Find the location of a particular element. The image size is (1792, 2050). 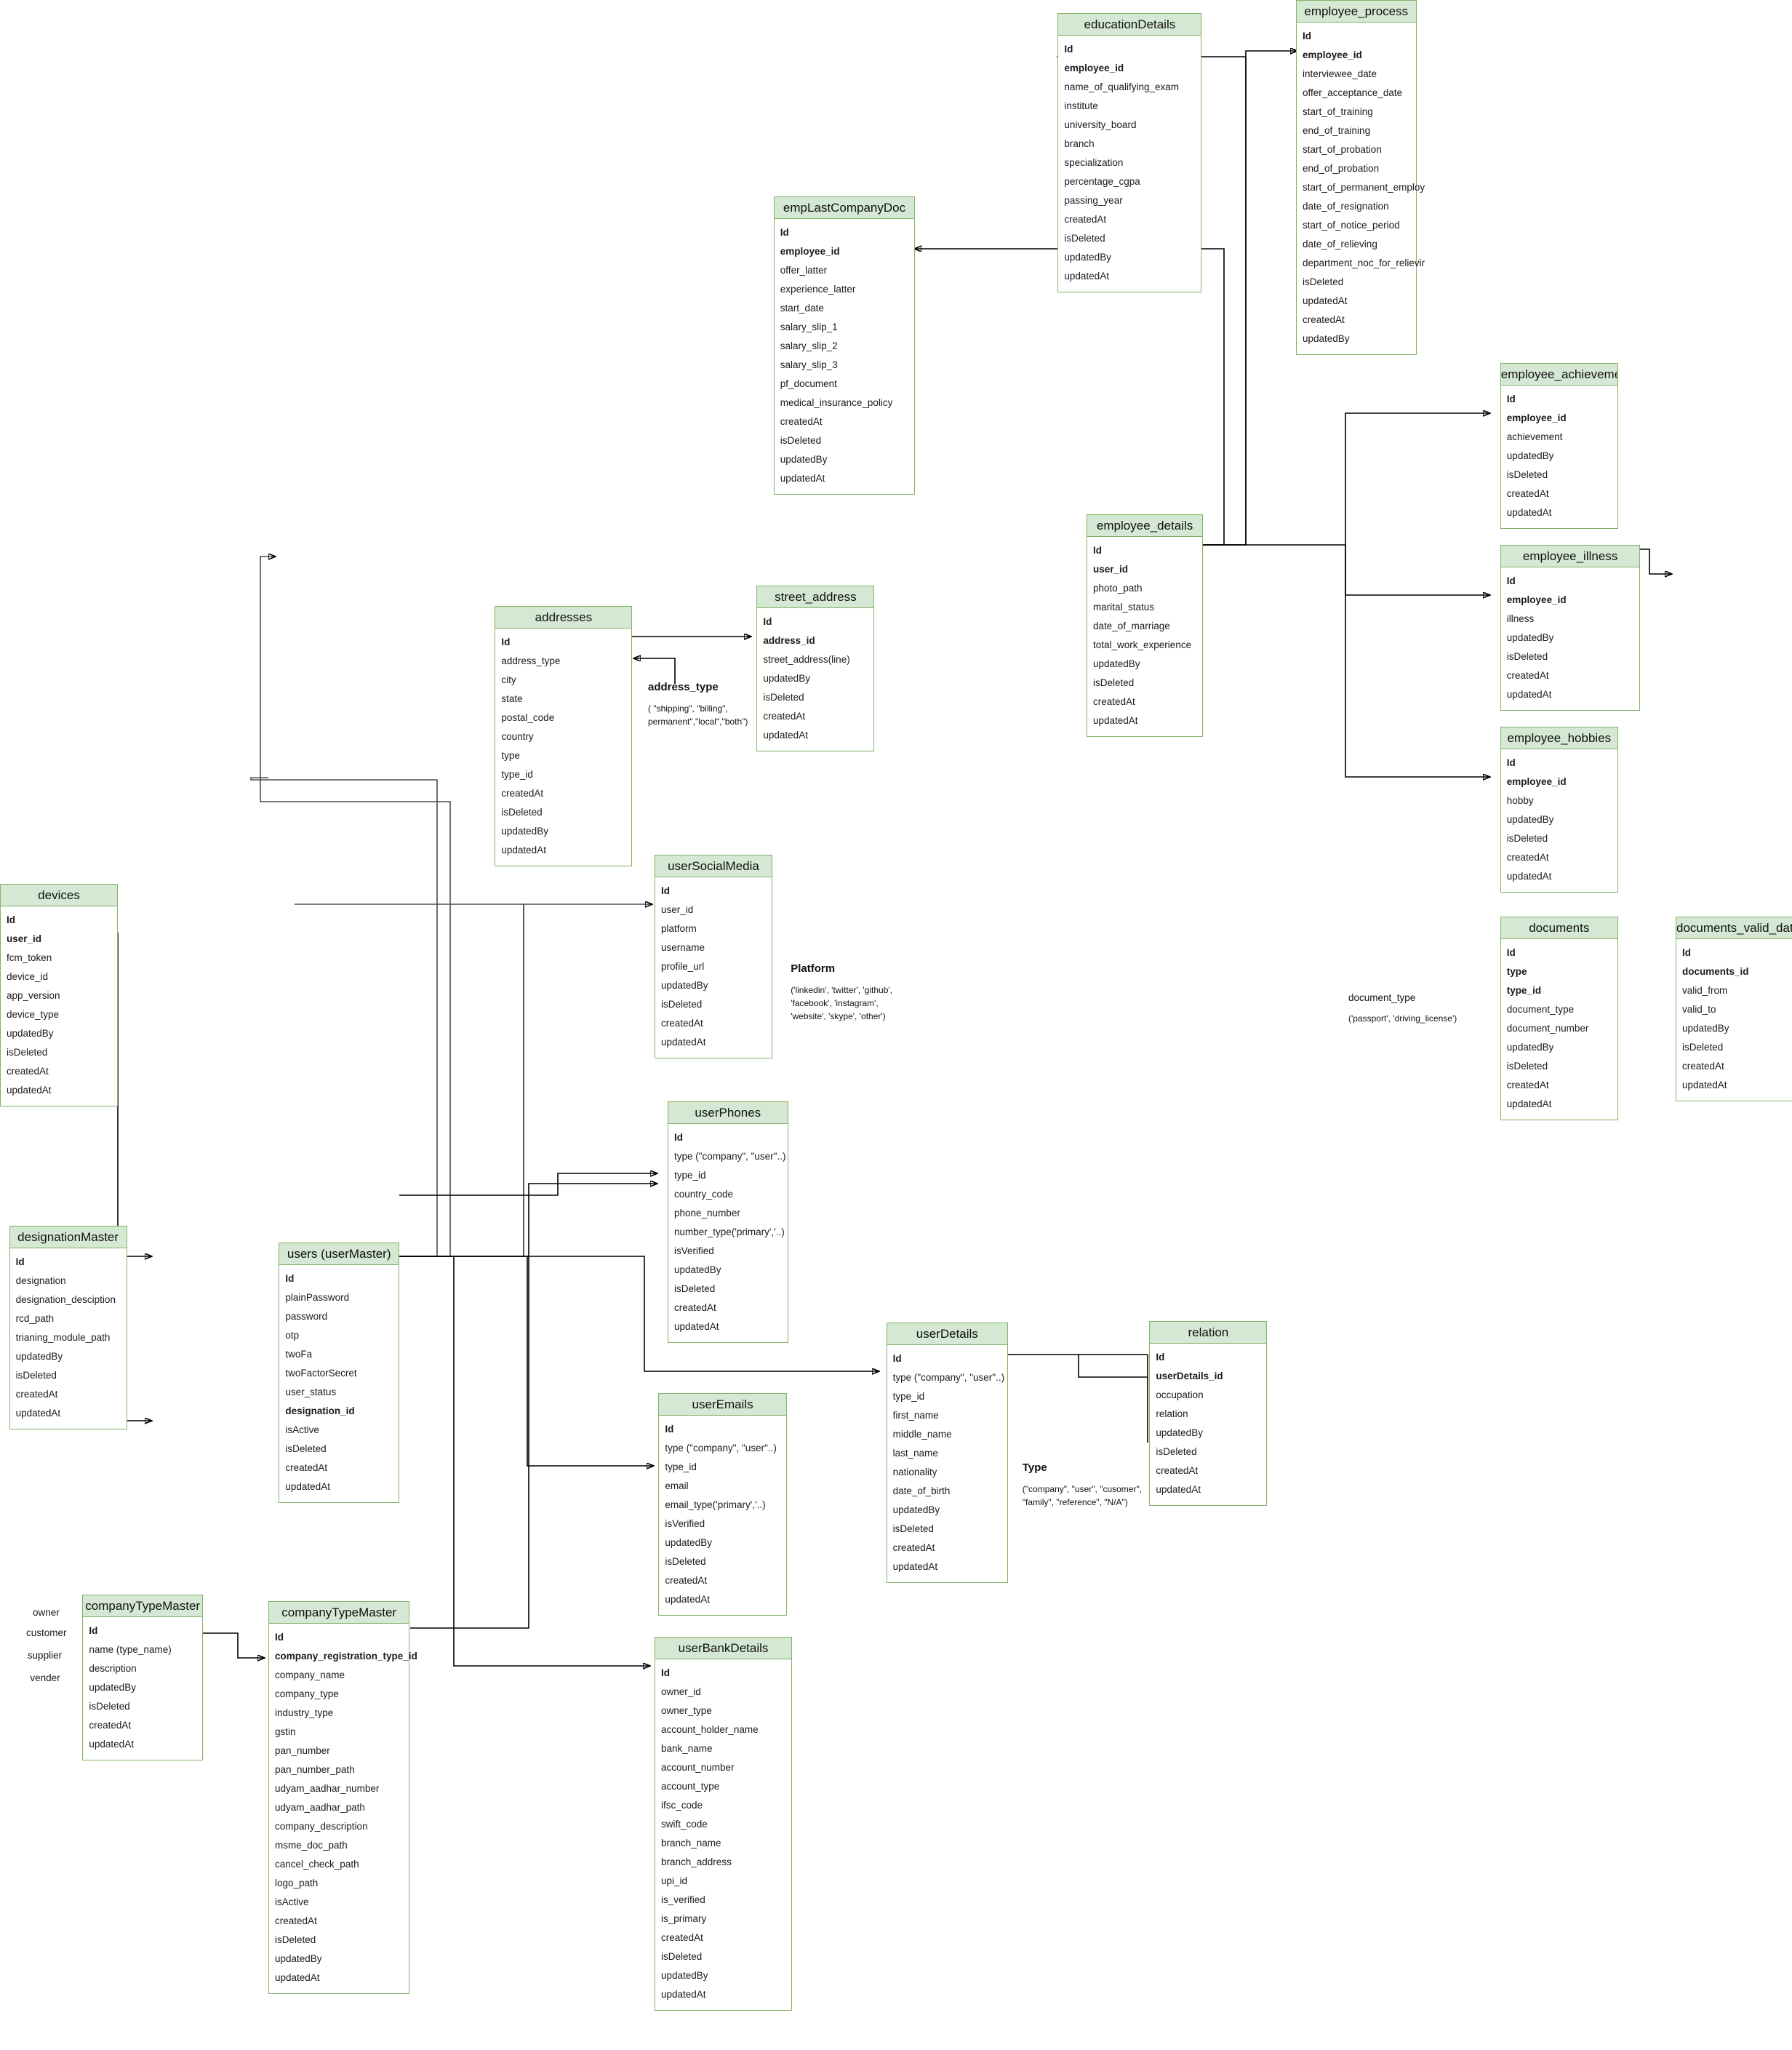

entity-field: offer_latter is located at coordinates (804, 270).